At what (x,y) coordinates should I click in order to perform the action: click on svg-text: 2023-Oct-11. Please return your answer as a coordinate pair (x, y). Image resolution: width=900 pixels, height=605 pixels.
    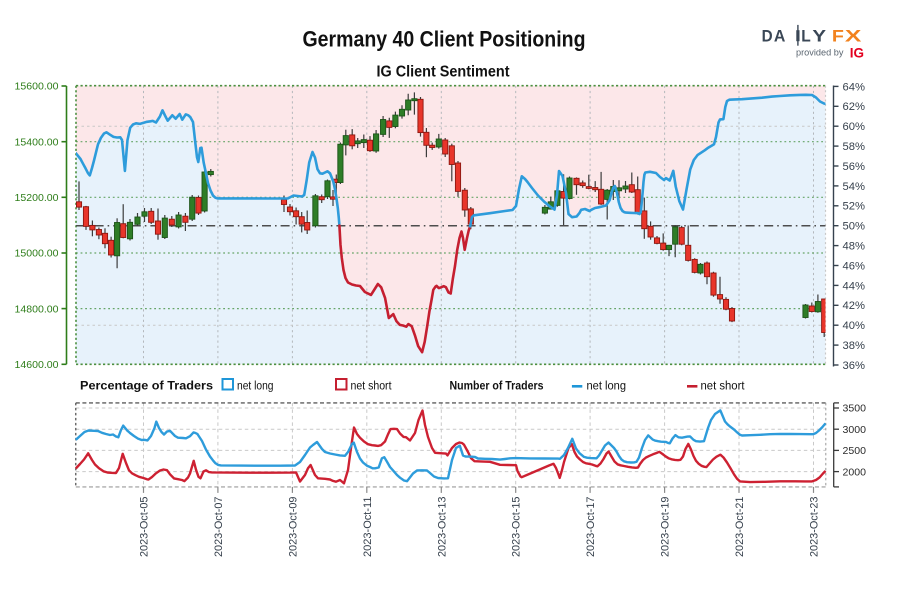
    Looking at the image, I should click on (368, 527).